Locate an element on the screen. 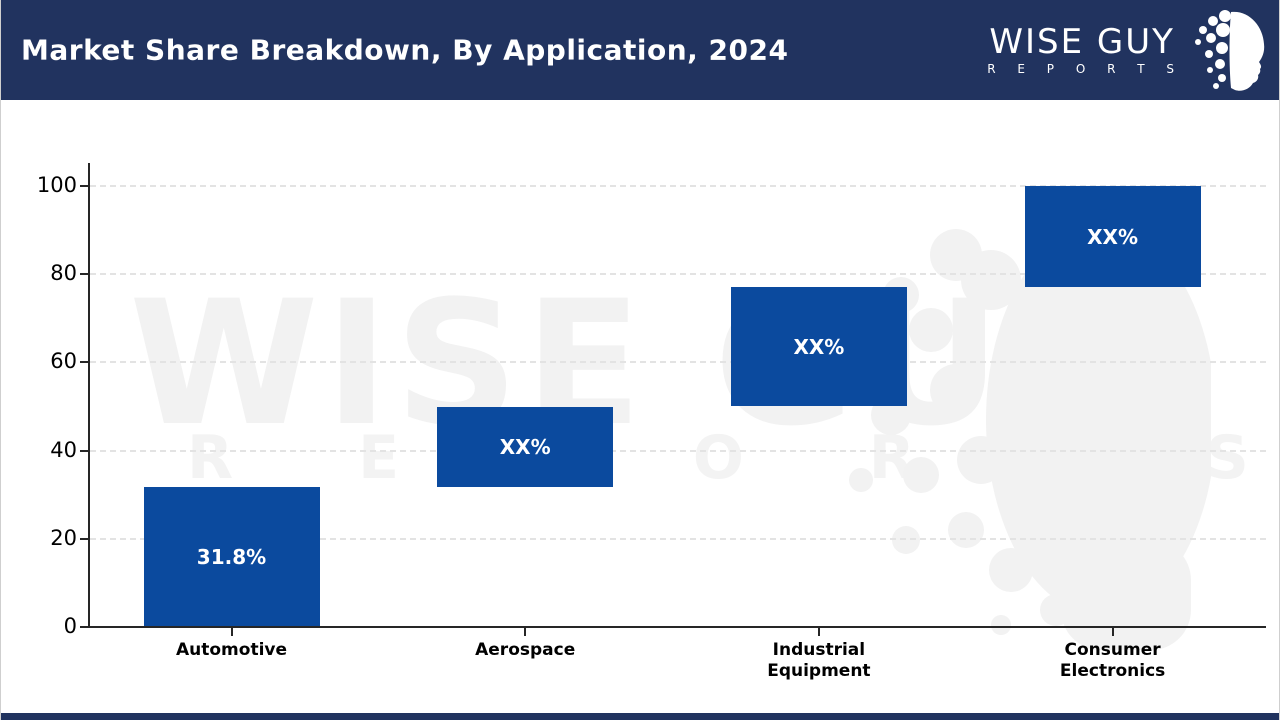  y-tick-label: 0 is located at coordinates (70, 626).